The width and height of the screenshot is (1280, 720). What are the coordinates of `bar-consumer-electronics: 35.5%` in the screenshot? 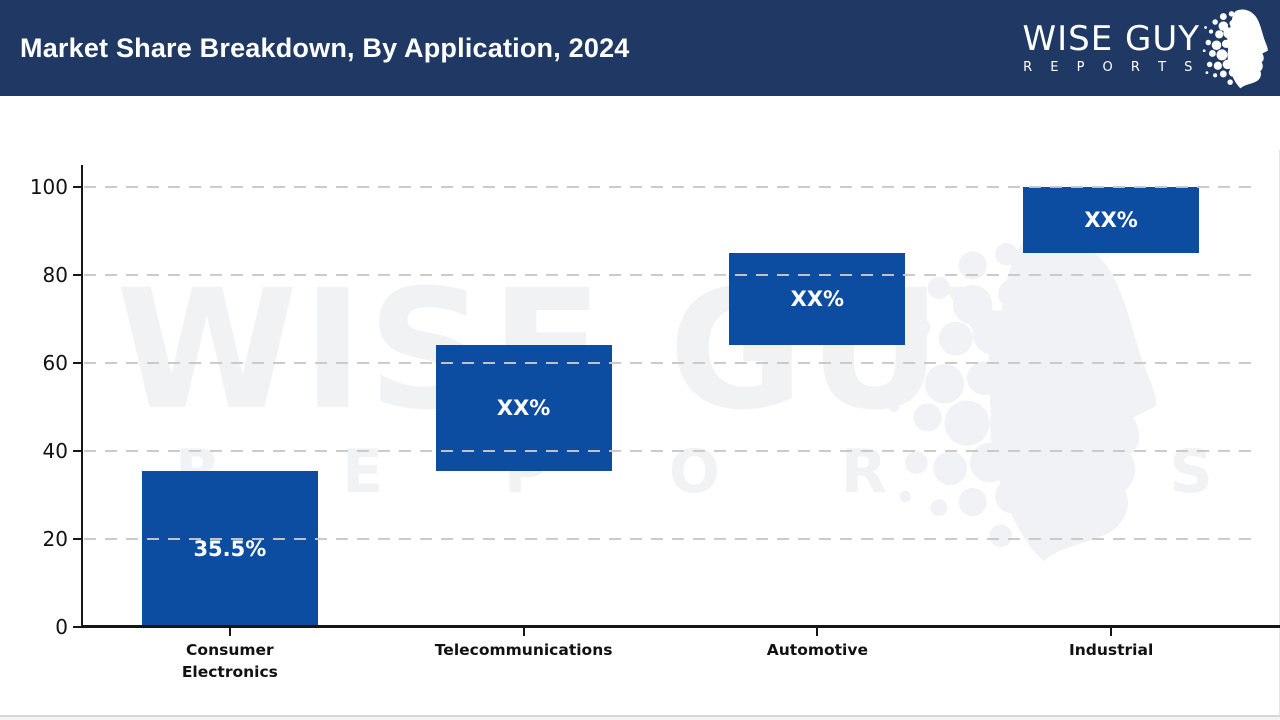 It's located at (229, 548).